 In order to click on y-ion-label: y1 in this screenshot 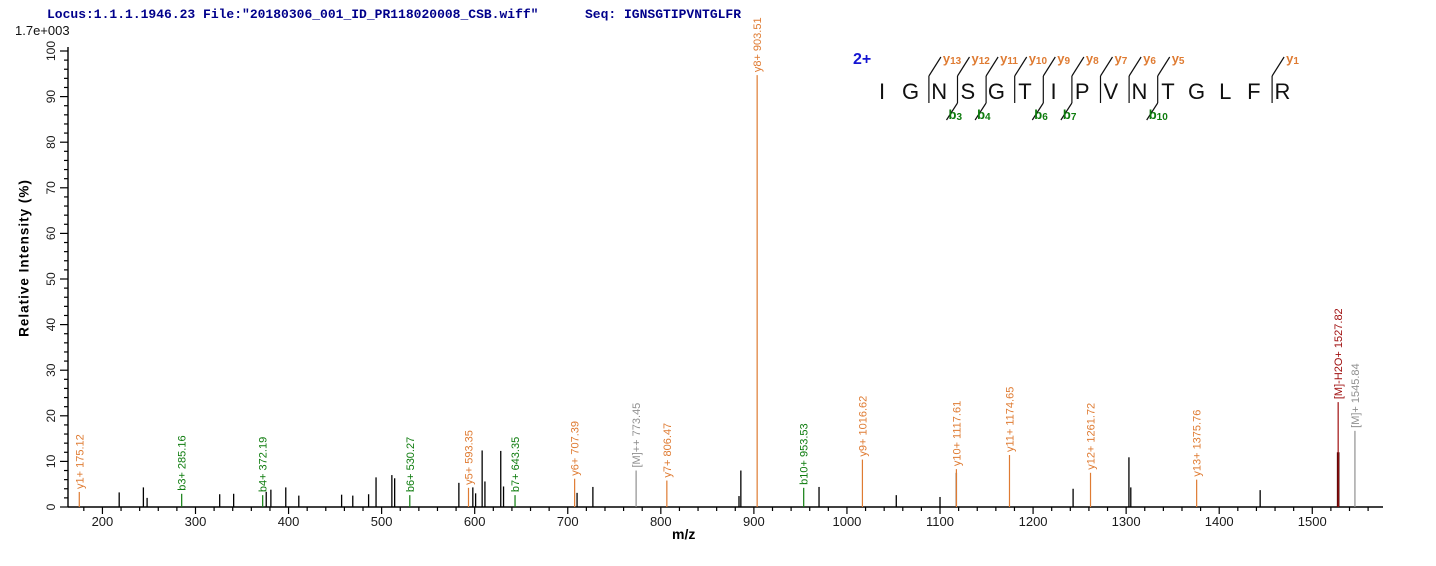, I will do `click(1292, 59)`.